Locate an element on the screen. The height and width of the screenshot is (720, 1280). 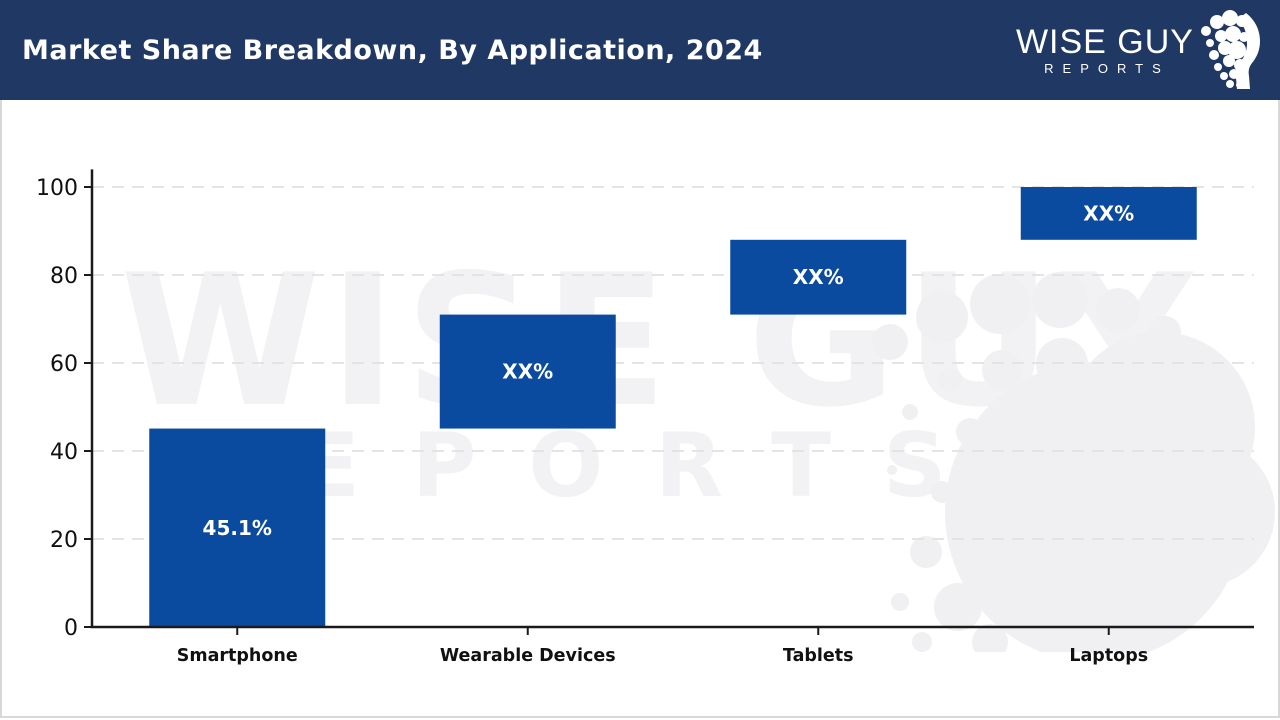
y-tick-label: 80 is located at coordinates (64, 276).